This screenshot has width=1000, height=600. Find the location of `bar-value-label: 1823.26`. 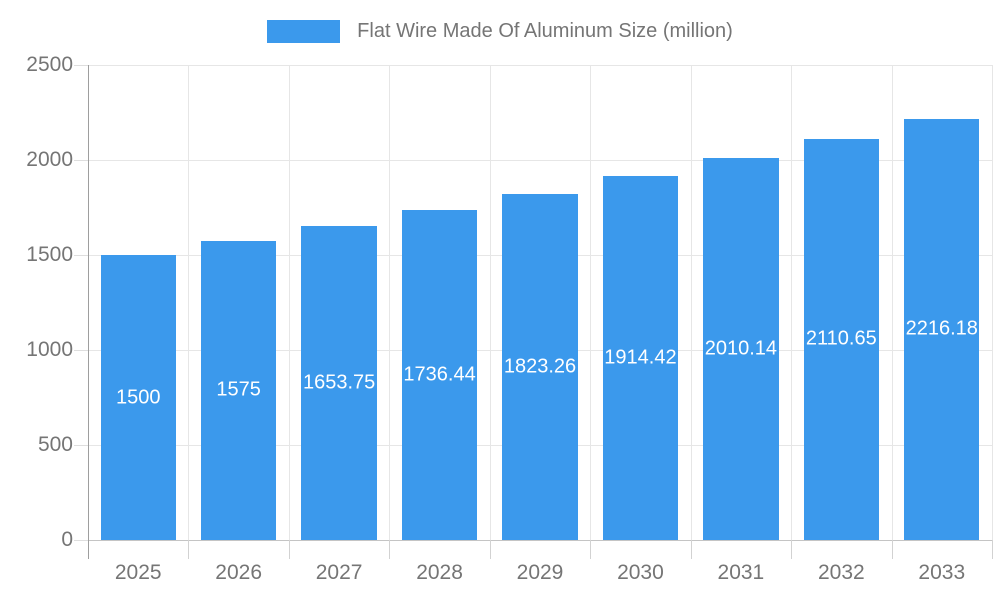

bar-value-label: 1823.26 is located at coordinates (540, 366).